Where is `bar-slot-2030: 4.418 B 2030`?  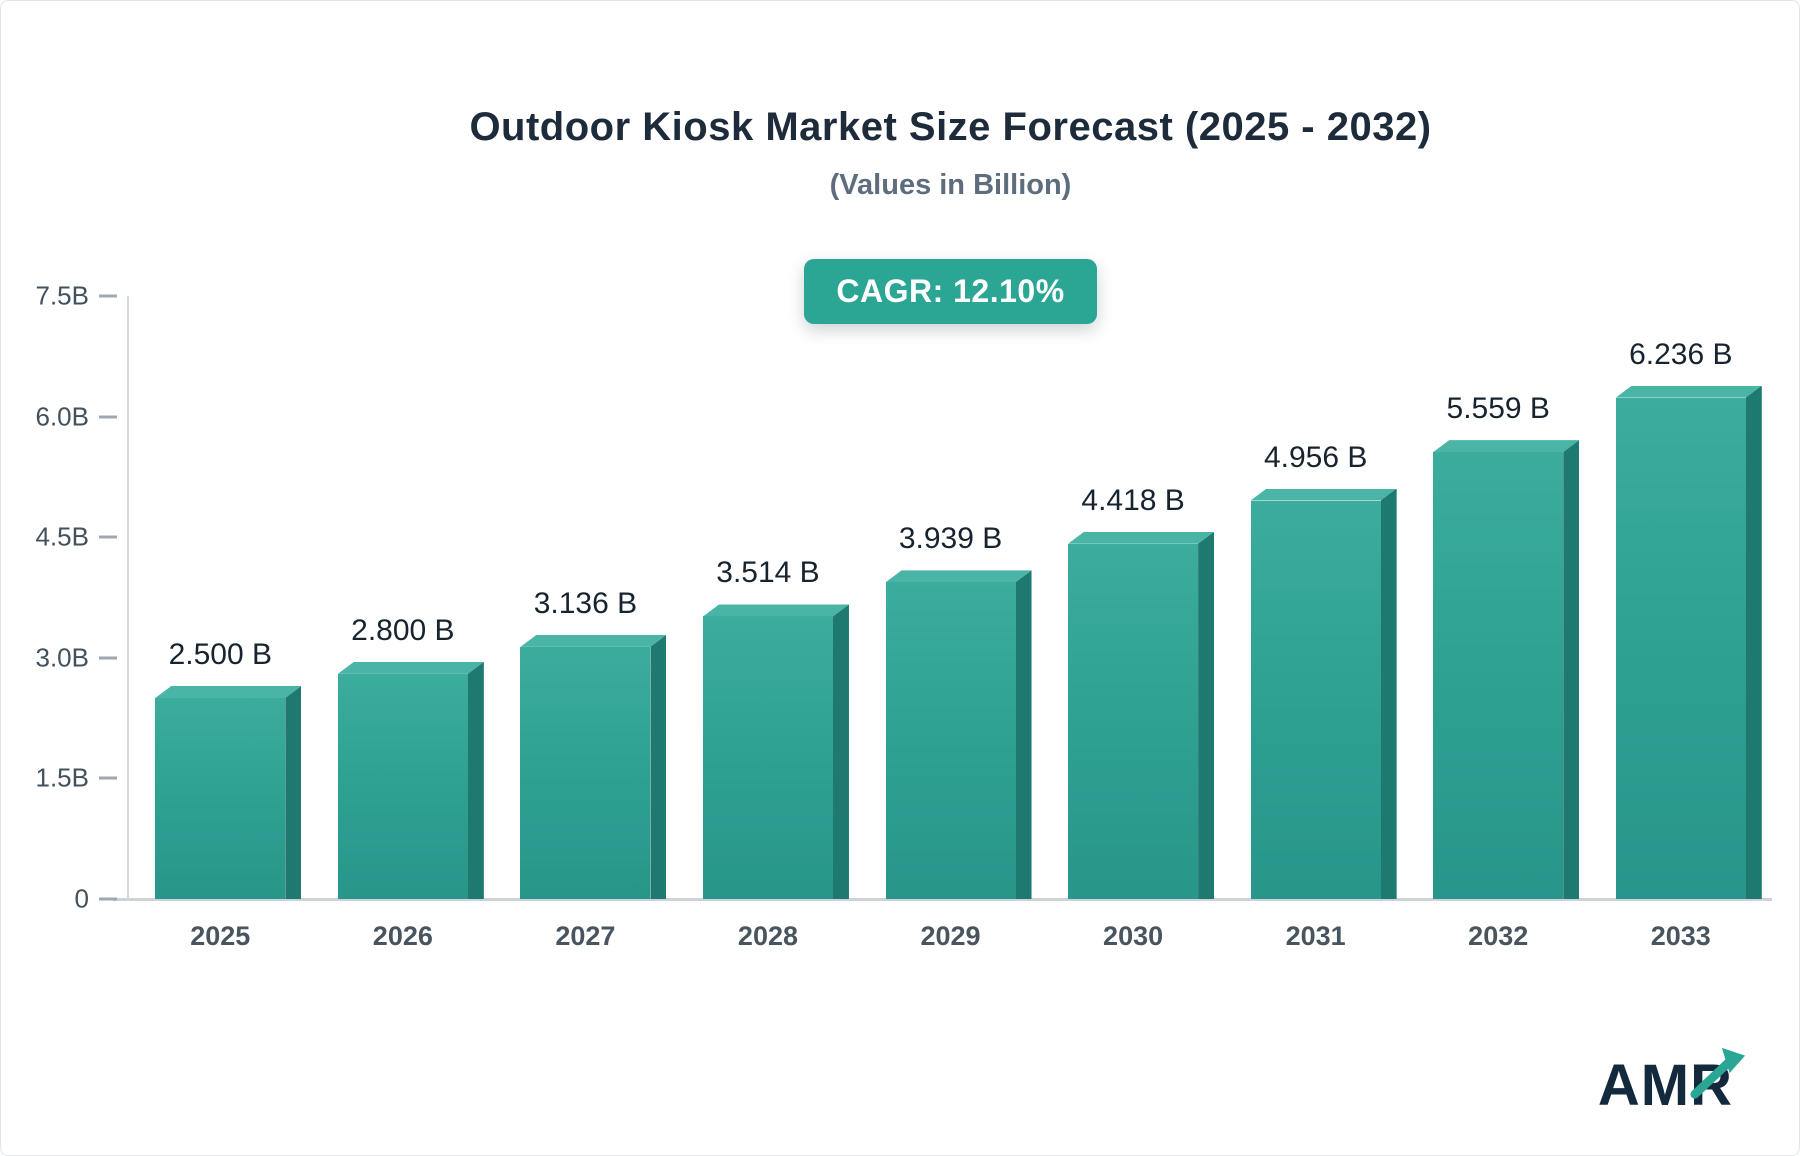 bar-slot-2030: 4.418 B 2030 is located at coordinates (1133, 623).